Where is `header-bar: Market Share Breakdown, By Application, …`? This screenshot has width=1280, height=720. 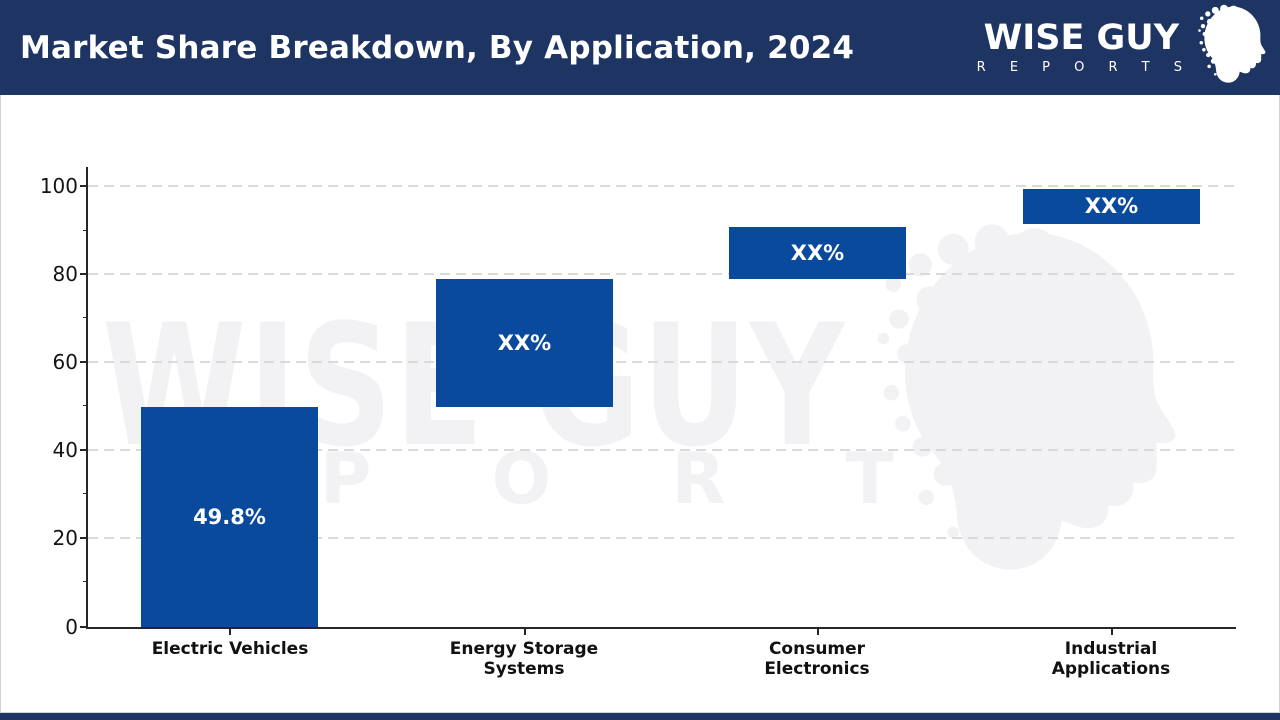
header-bar: Market Share Breakdown, By Application, … is located at coordinates (640, 47).